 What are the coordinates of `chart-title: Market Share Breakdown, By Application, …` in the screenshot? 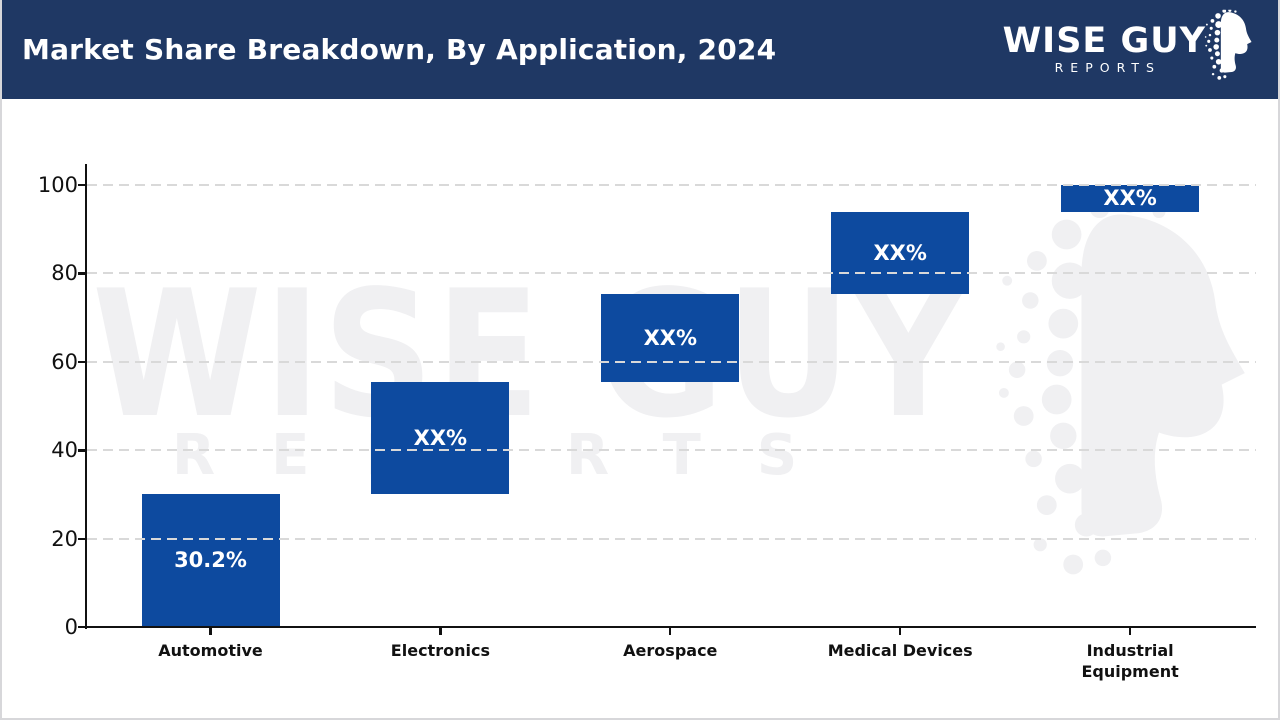 It's located at (399, 49).